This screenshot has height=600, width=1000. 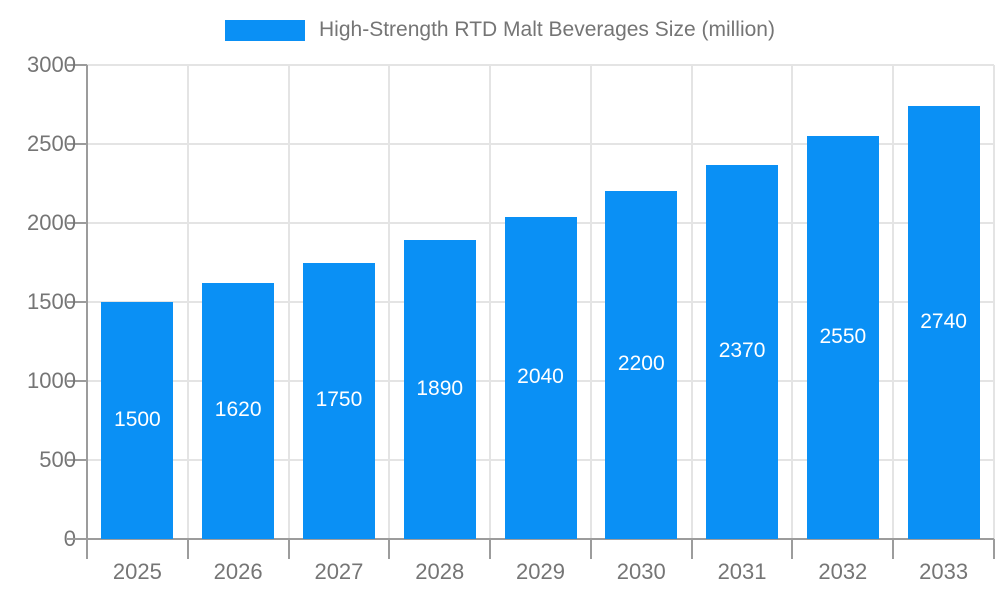 What do you see at coordinates (641, 571) in the screenshot?
I see `x-axis-tick-label: 2030` at bounding box center [641, 571].